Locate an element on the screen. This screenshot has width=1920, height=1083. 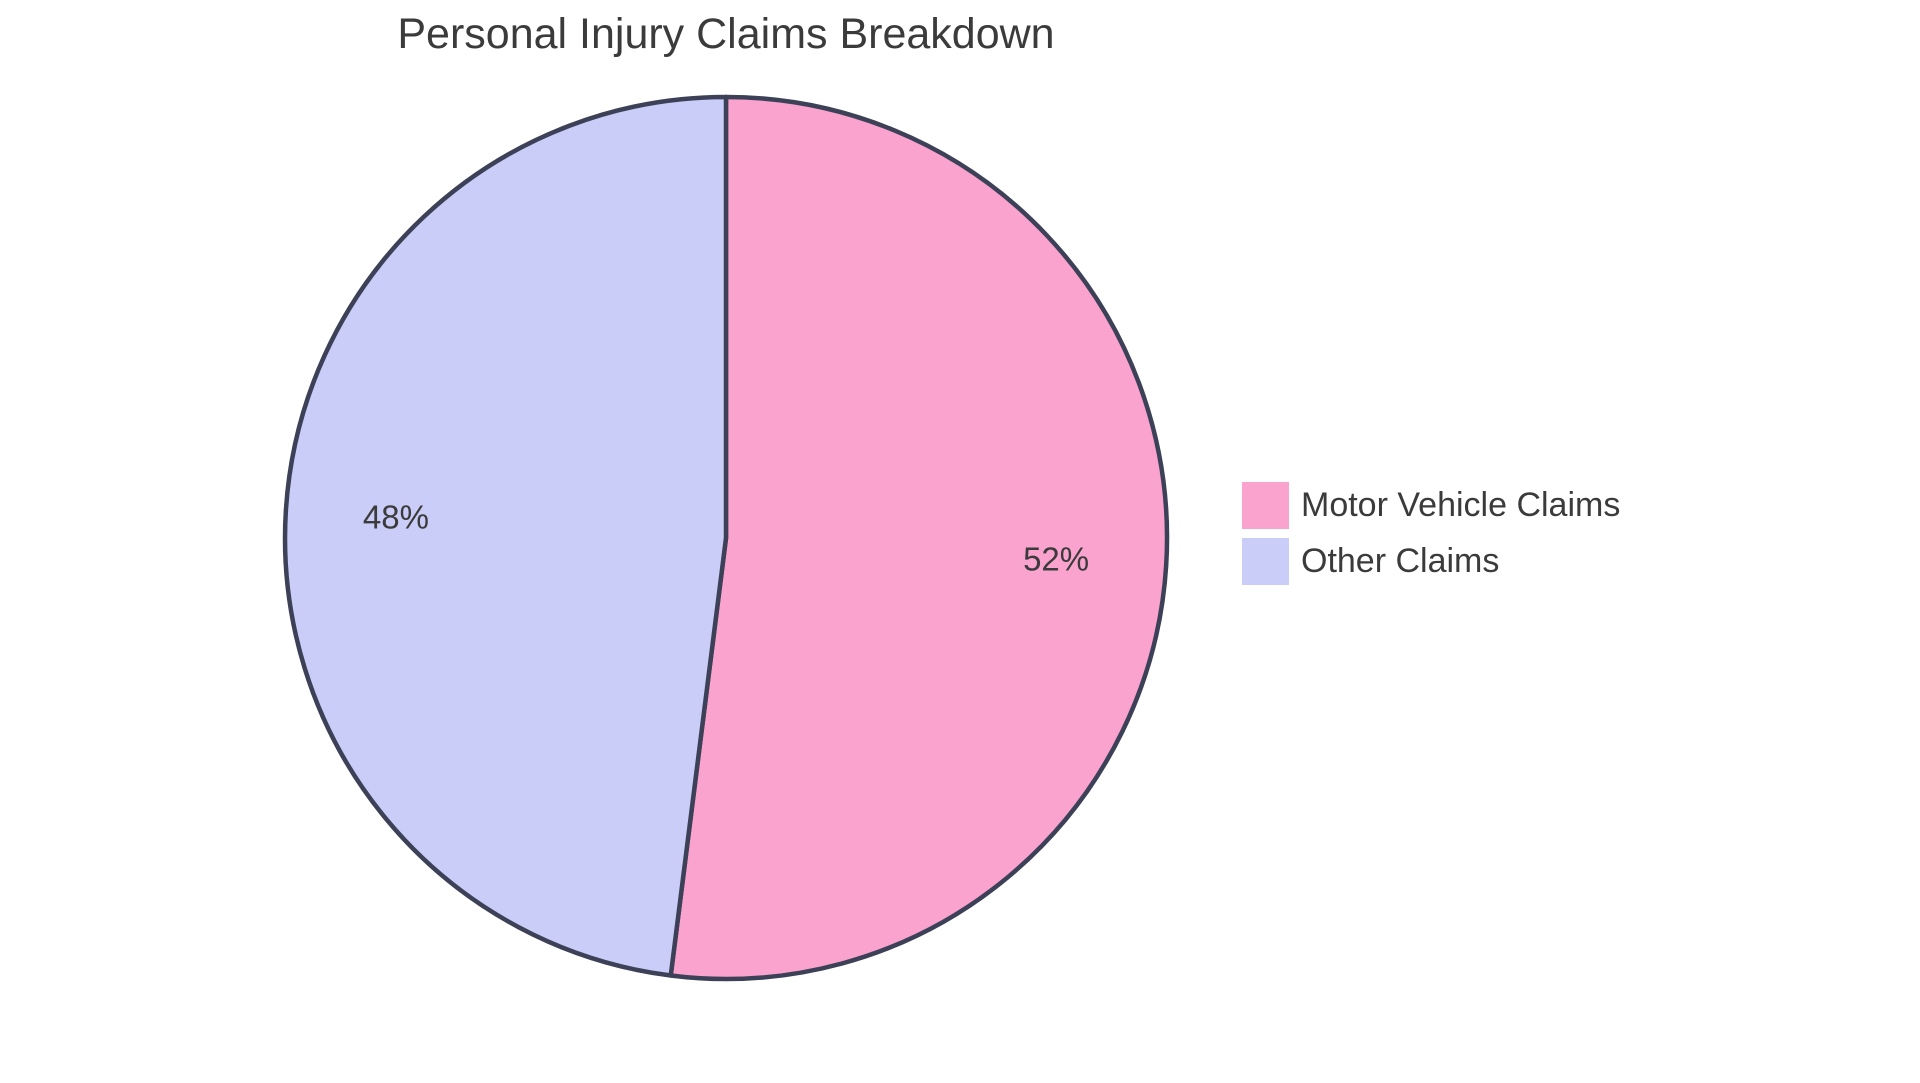
pie-slice-percentage-label: 48% is located at coordinates (396, 517).